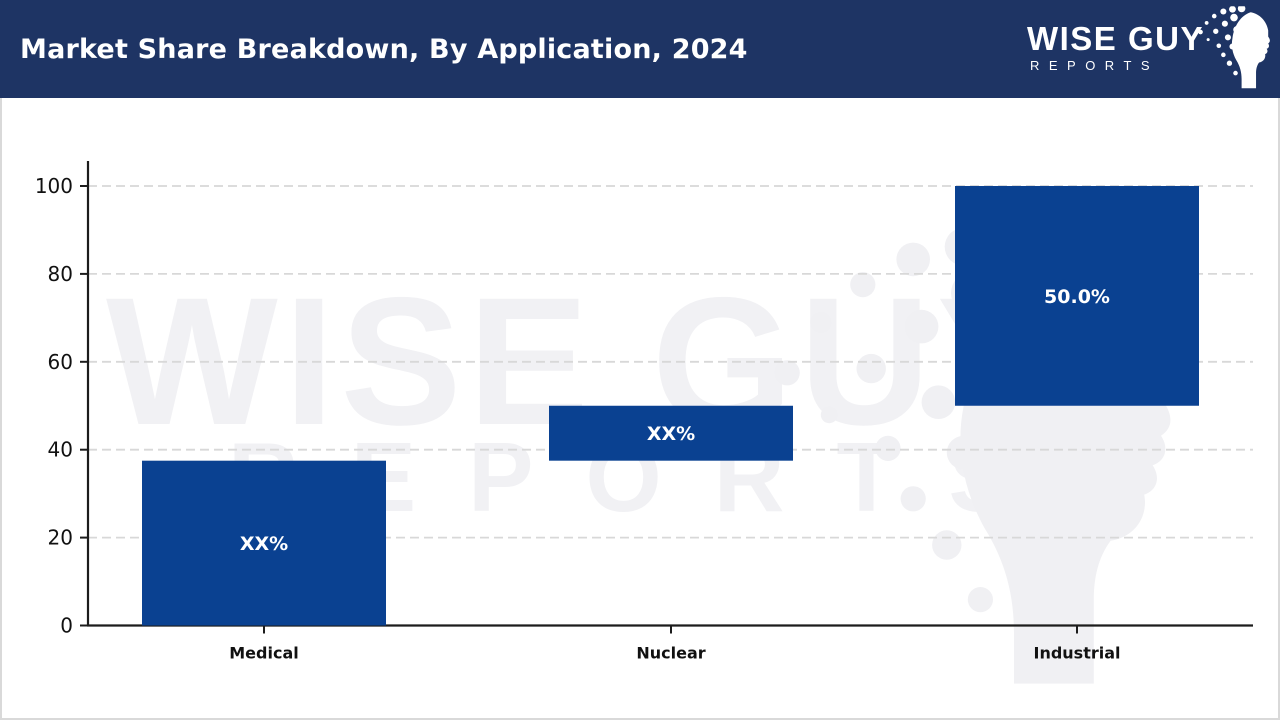 The image size is (1280, 720). I want to click on bar-nuclear, so click(671, 433).